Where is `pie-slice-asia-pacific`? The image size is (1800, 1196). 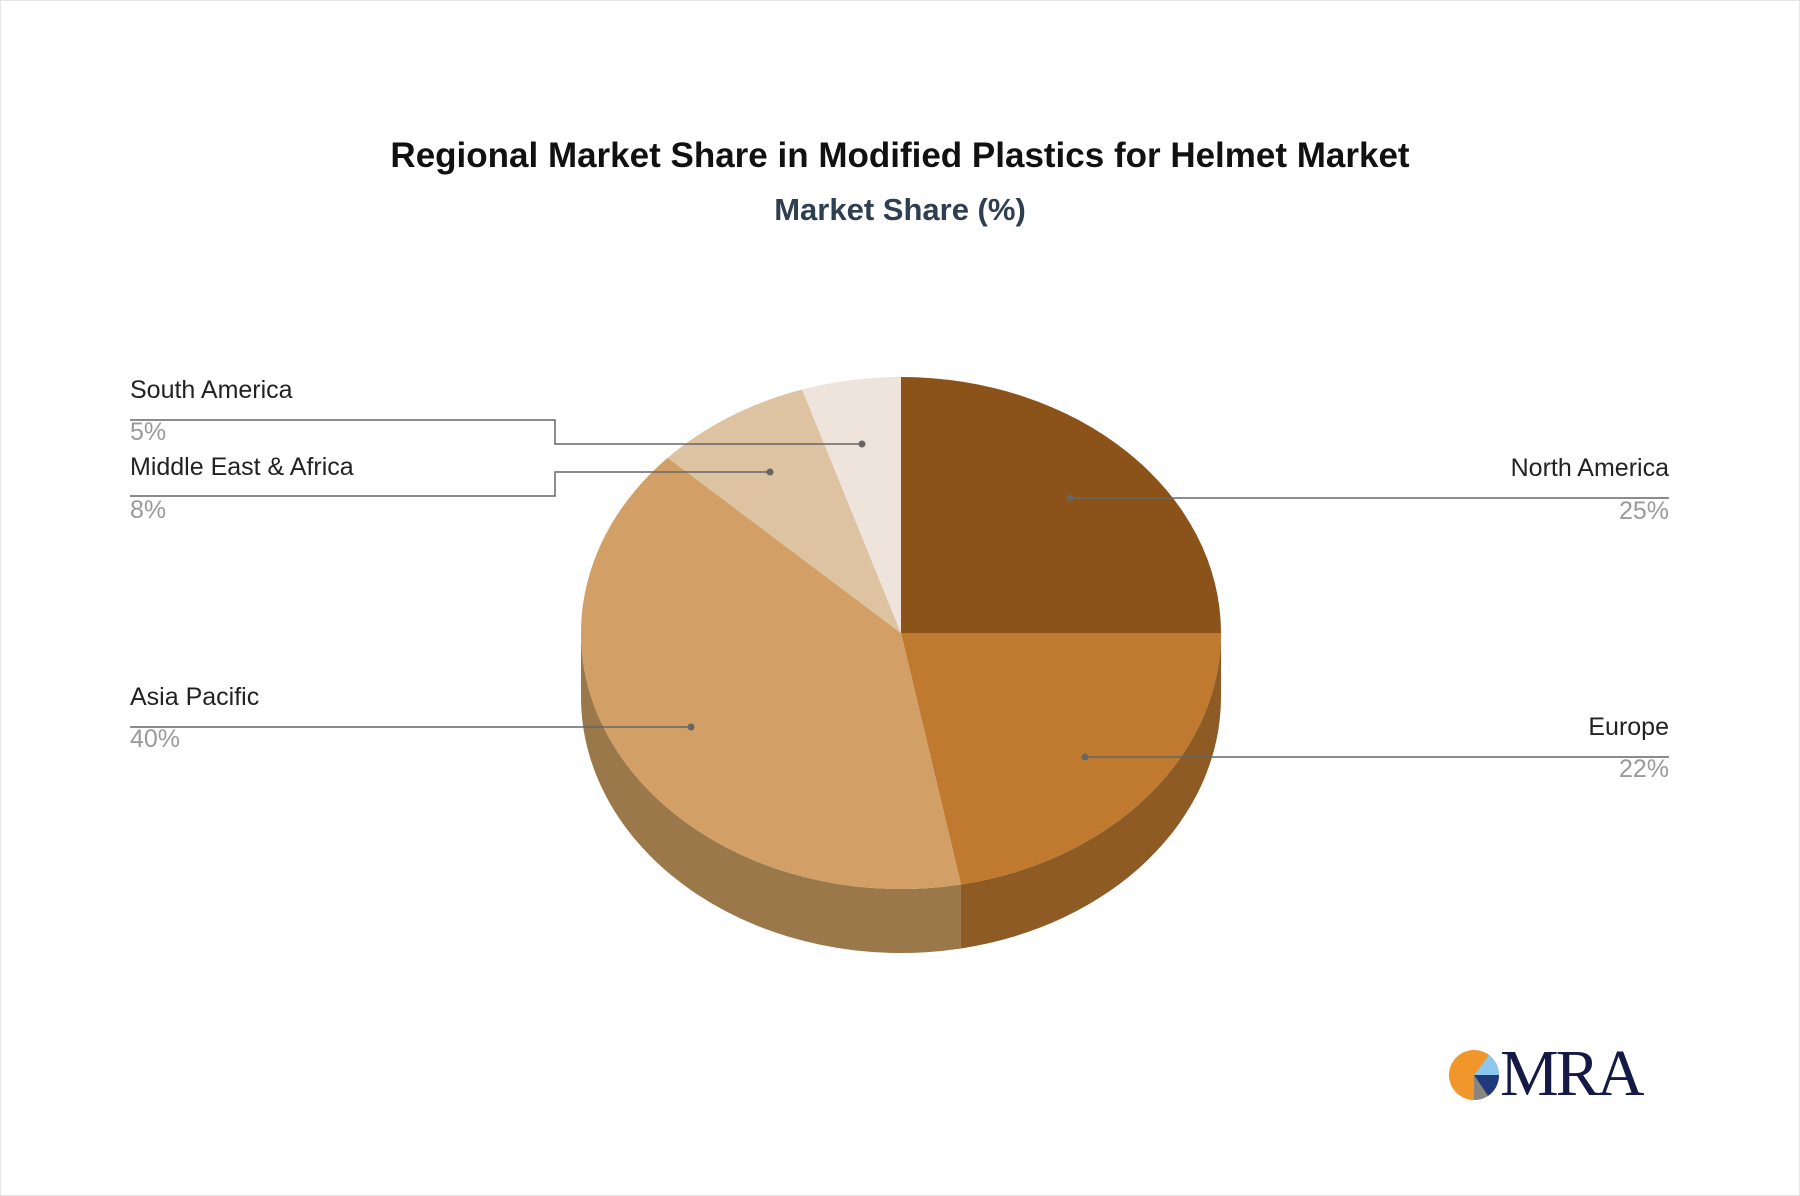 pie-slice-asia-pacific is located at coordinates (771, 673).